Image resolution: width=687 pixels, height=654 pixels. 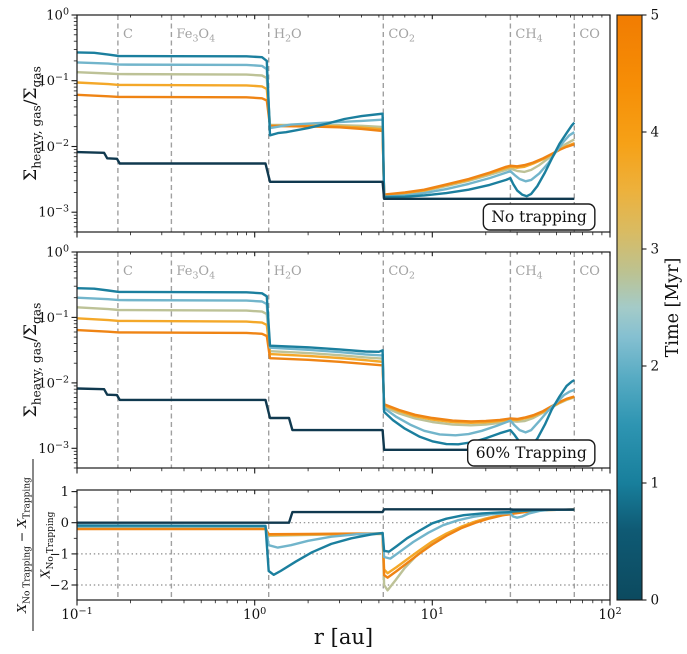 I want to click on colorbar-tick-label: 1, so click(x=655, y=484).